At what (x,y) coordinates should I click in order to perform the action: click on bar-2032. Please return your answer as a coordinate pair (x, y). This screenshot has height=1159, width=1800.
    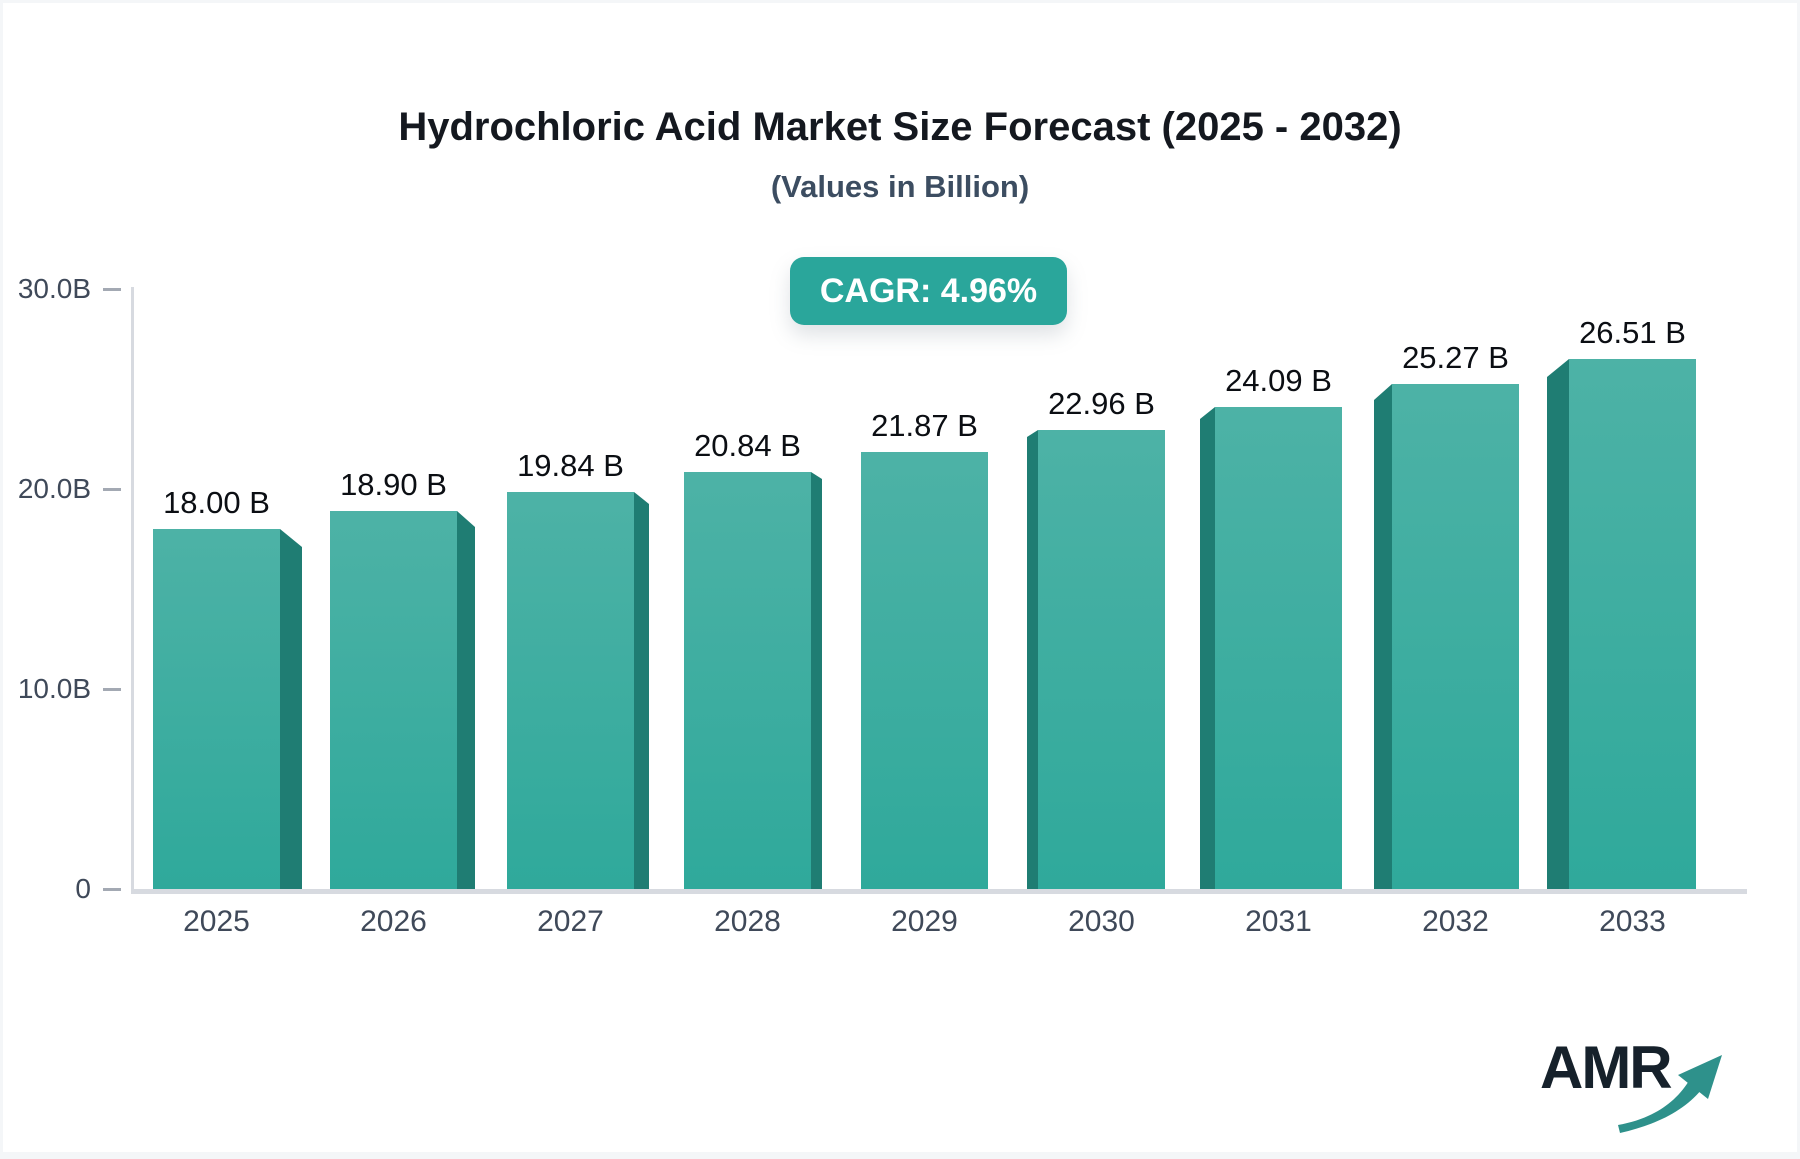
    Looking at the image, I should click on (1455, 636).